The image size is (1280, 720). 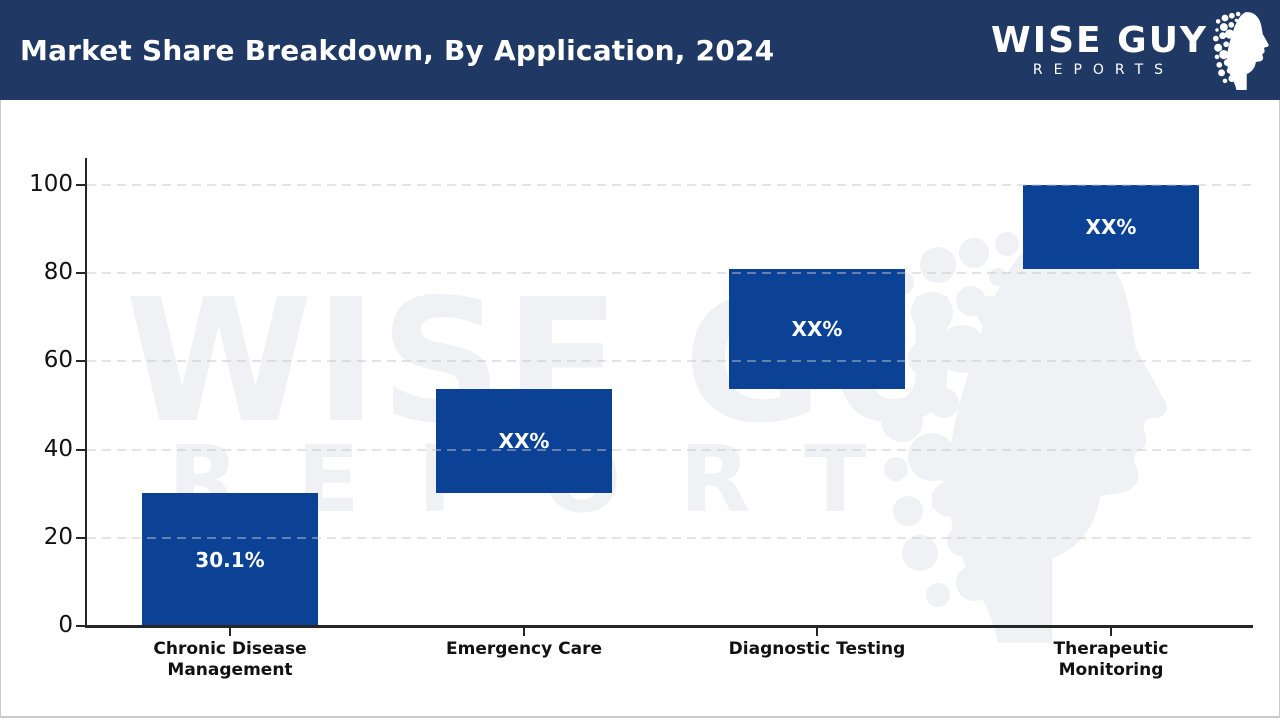 I want to click on y-tick-label: 80, so click(x=58, y=272).